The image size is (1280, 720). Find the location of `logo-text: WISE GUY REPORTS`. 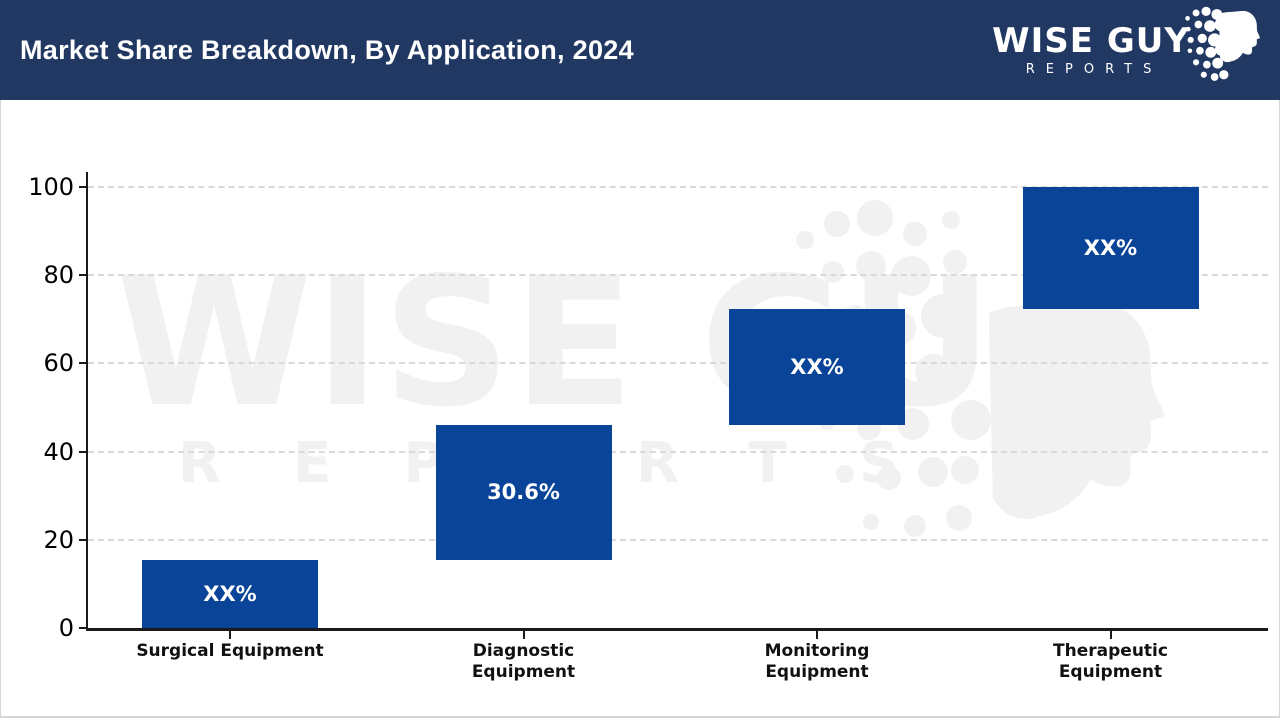

logo-text: WISE GUY REPORTS is located at coordinates (1091, 50).